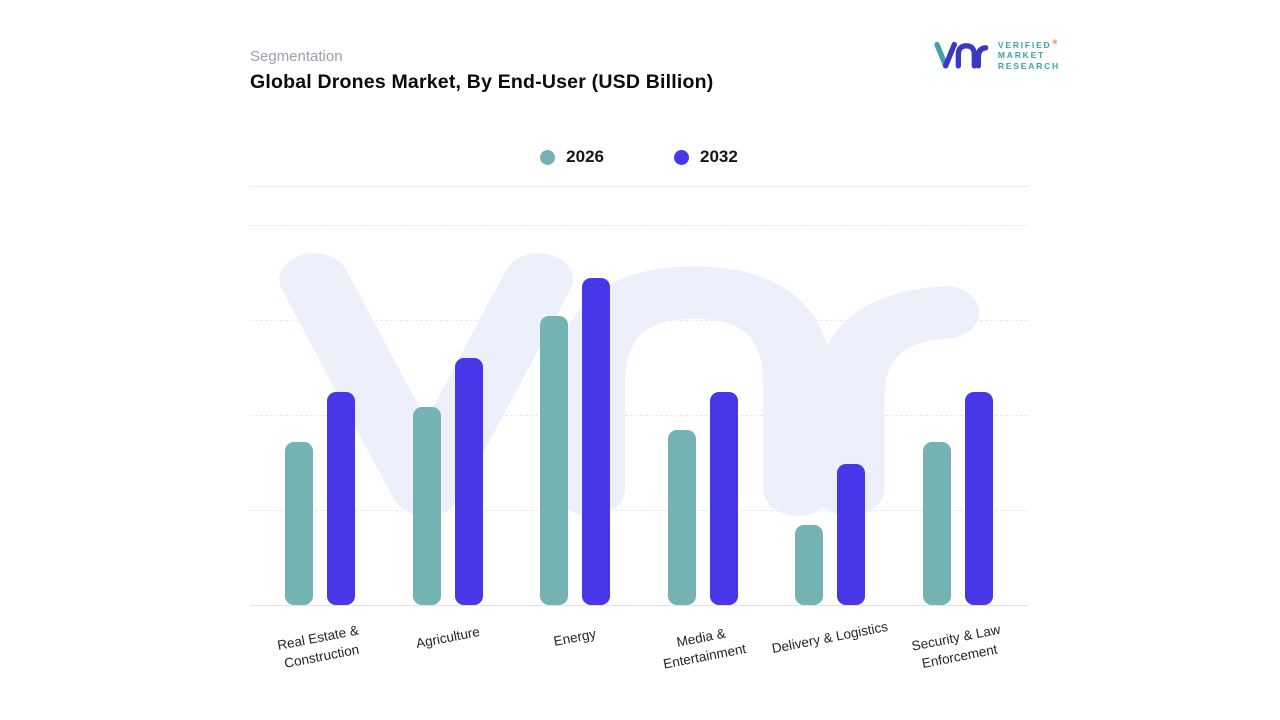 This screenshot has width=1280, height=720. Describe the element at coordinates (719, 156) in the screenshot. I see `legend-label: 2032` at that location.